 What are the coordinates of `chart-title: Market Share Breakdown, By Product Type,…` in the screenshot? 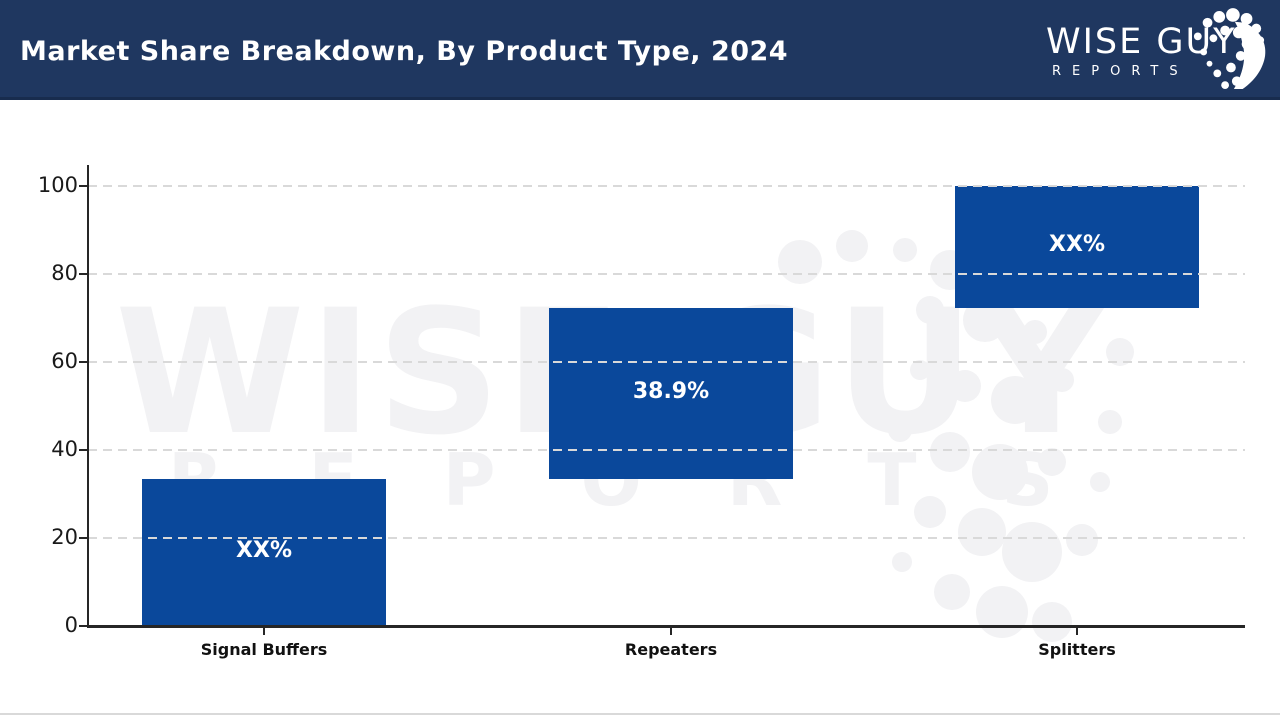 It's located at (404, 51).